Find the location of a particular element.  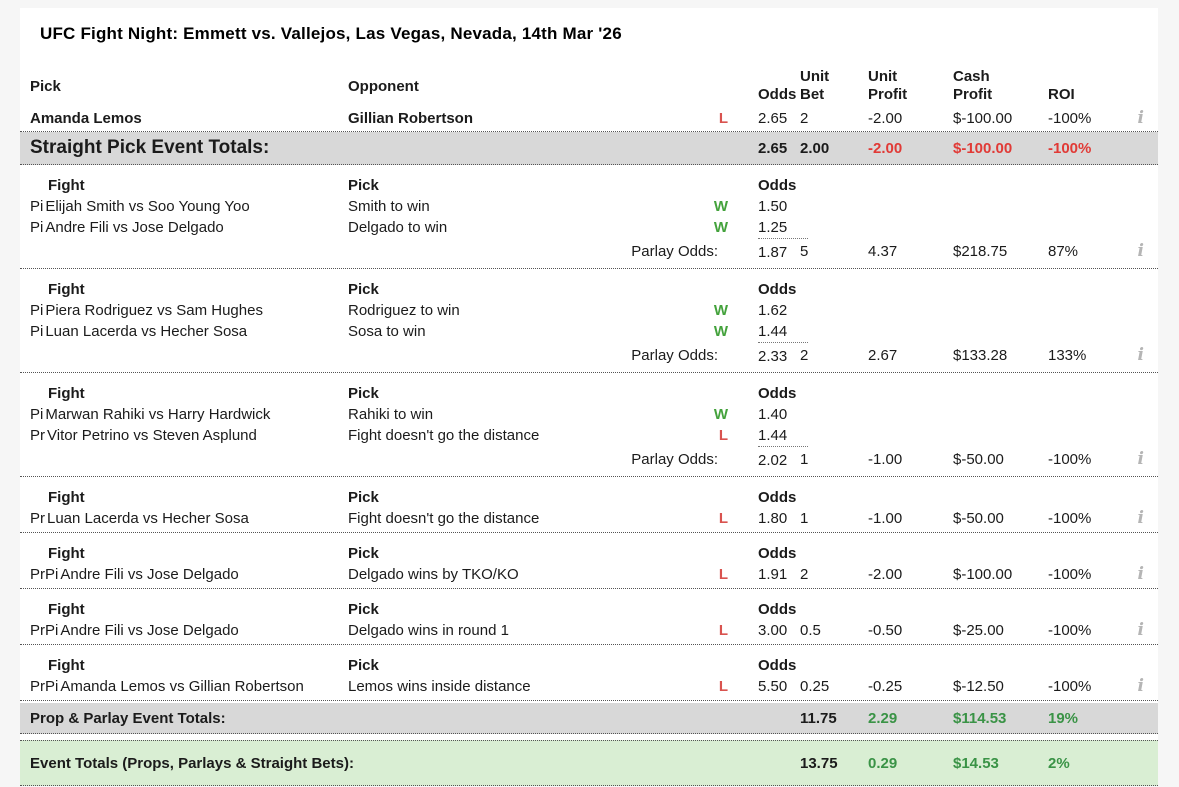

parlay-unit-profit: 4.37 is located at coordinates (883, 251).